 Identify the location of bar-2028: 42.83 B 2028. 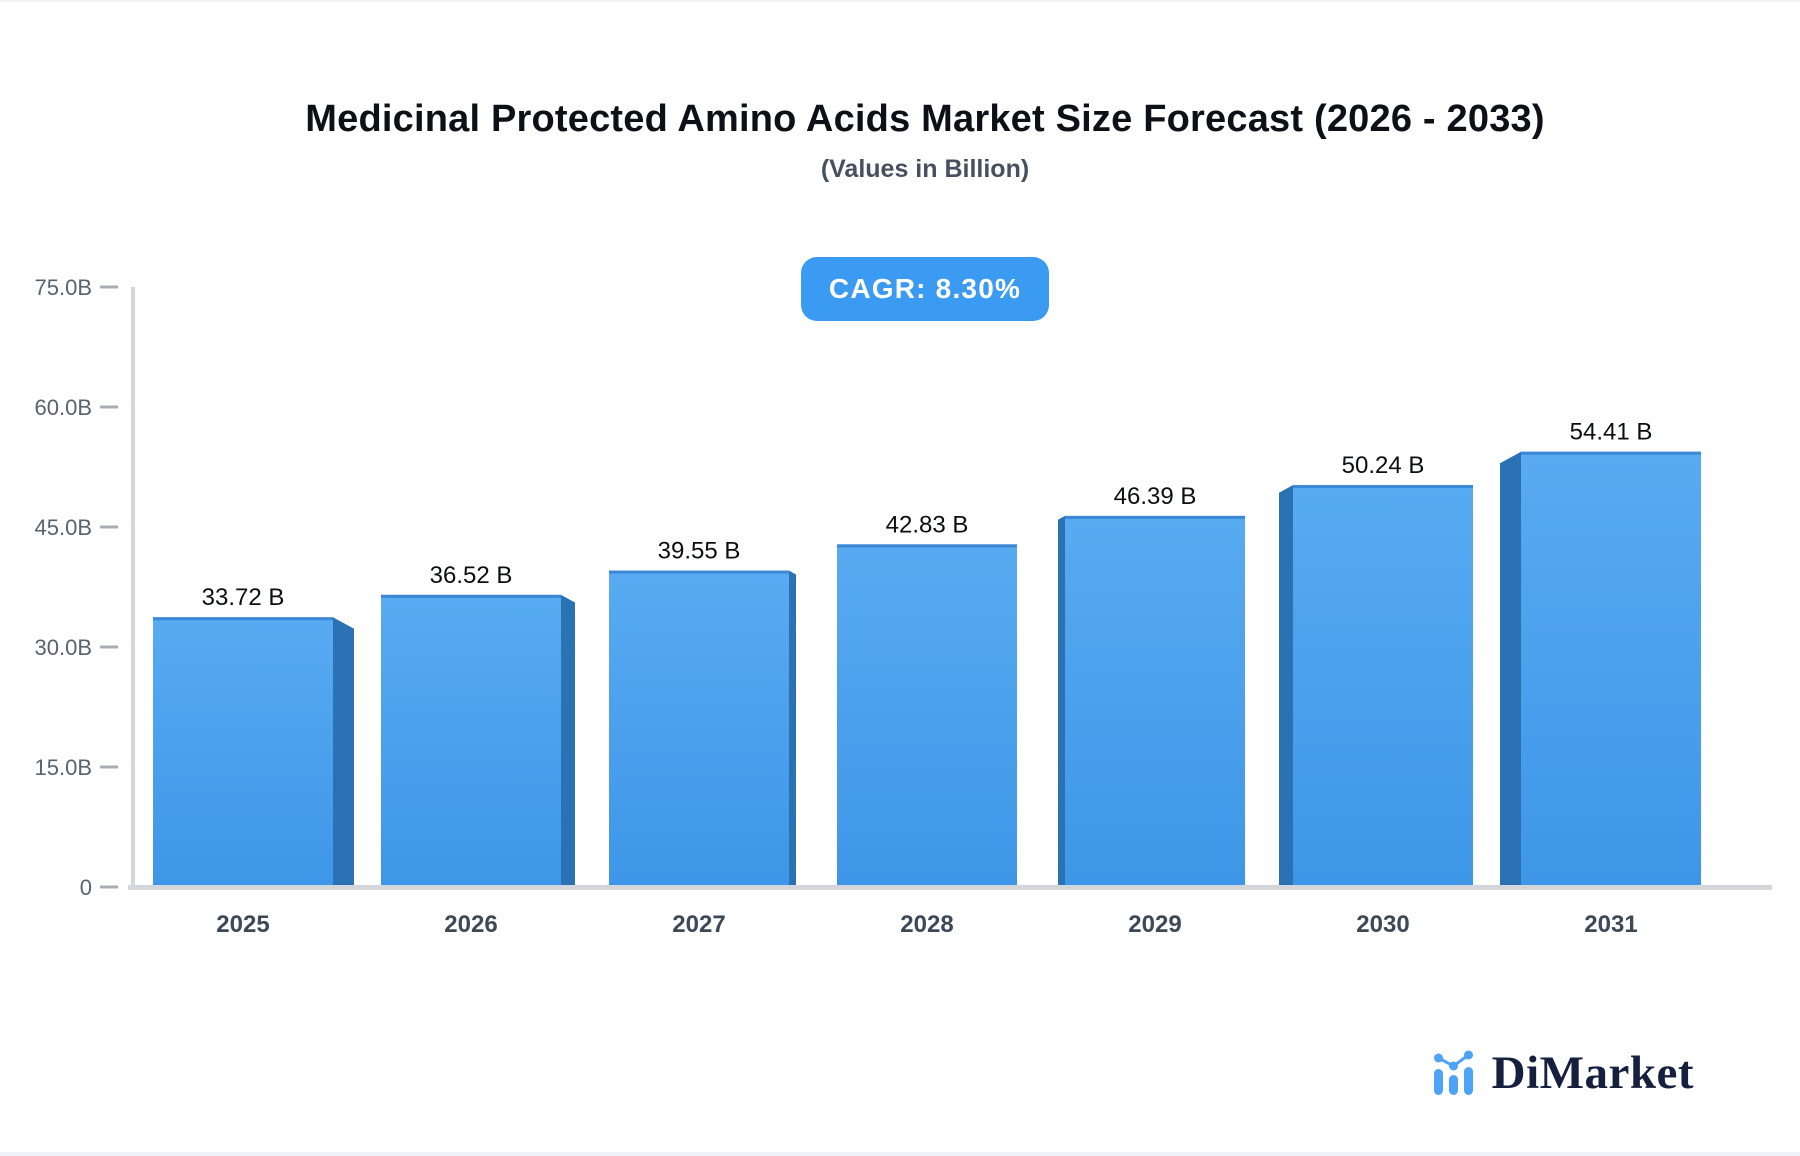
(927, 724).